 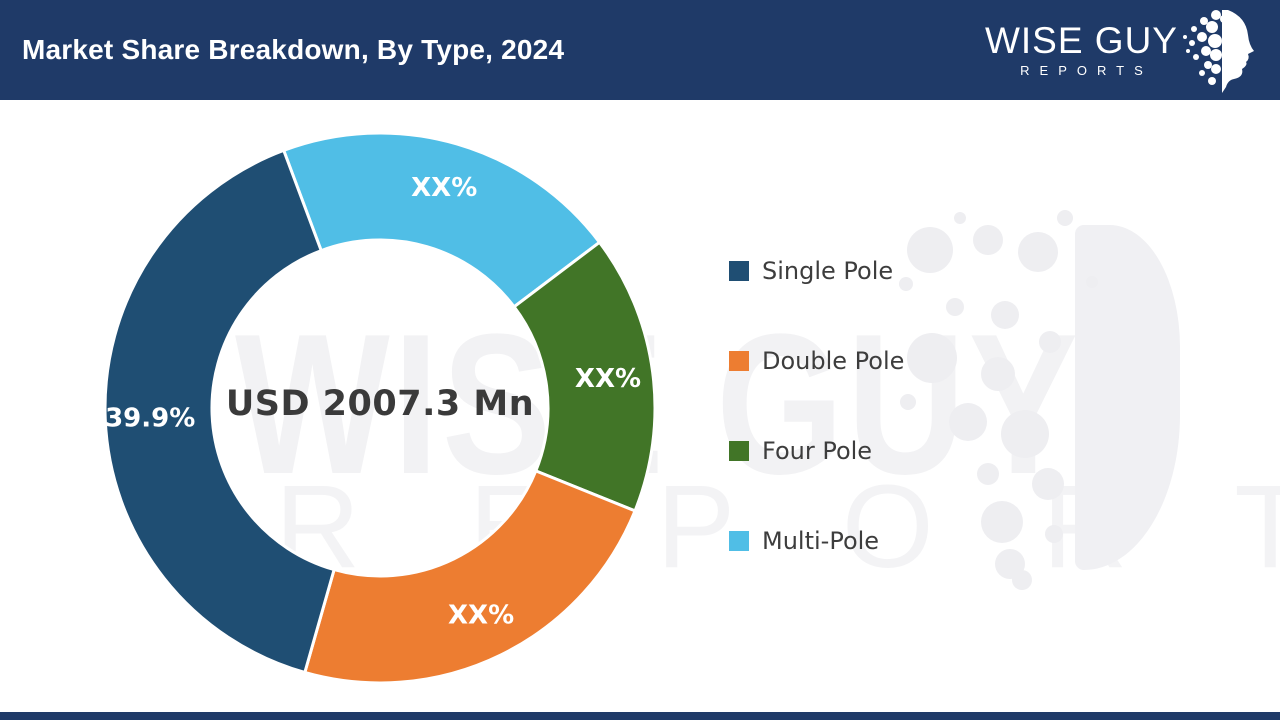 What do you see at coordinates (1218, 51) in the screenshot?
I see `logo-face-icon` at bounding box center [1218, 51].